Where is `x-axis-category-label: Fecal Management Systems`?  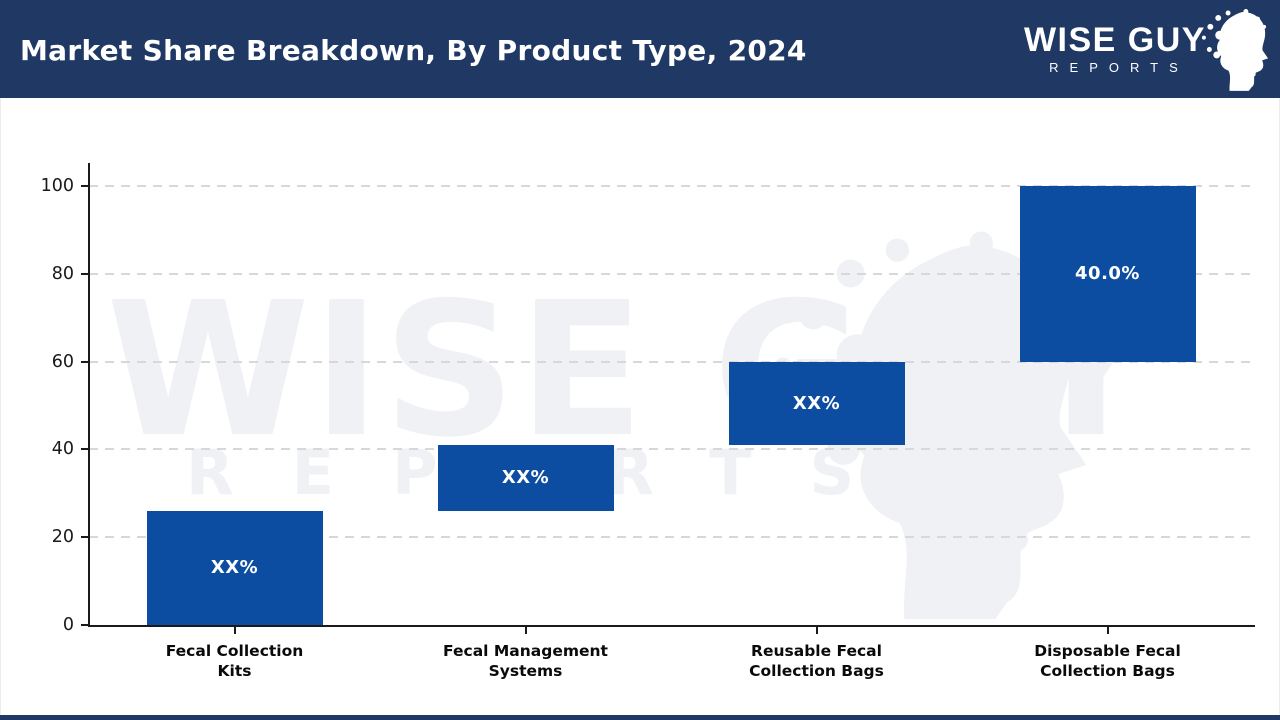 x-axis-category-label: Fecal Management Systems is located at coordinates (526, 661).